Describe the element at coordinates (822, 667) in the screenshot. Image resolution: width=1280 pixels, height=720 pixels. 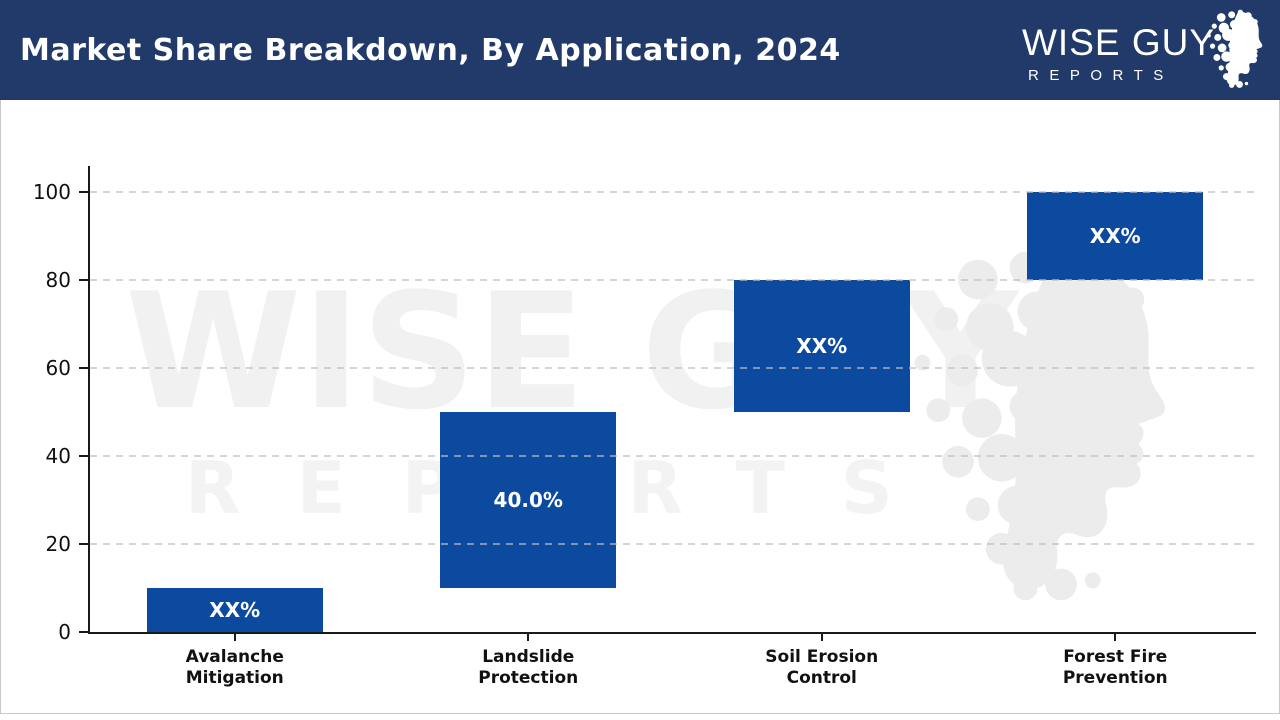
I see `x-category-label: Soil Erosion Control` at that location.